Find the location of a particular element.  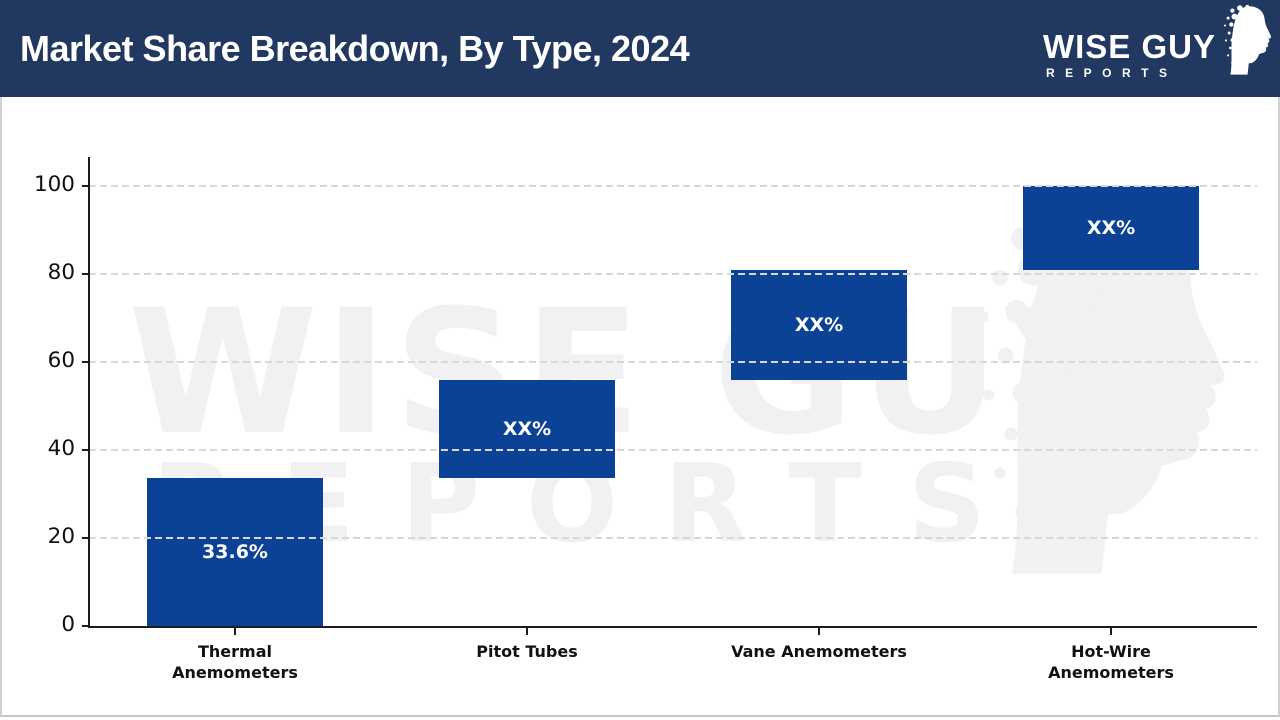

bar-value-label: 33.6% is located at coordinates (235, 552).